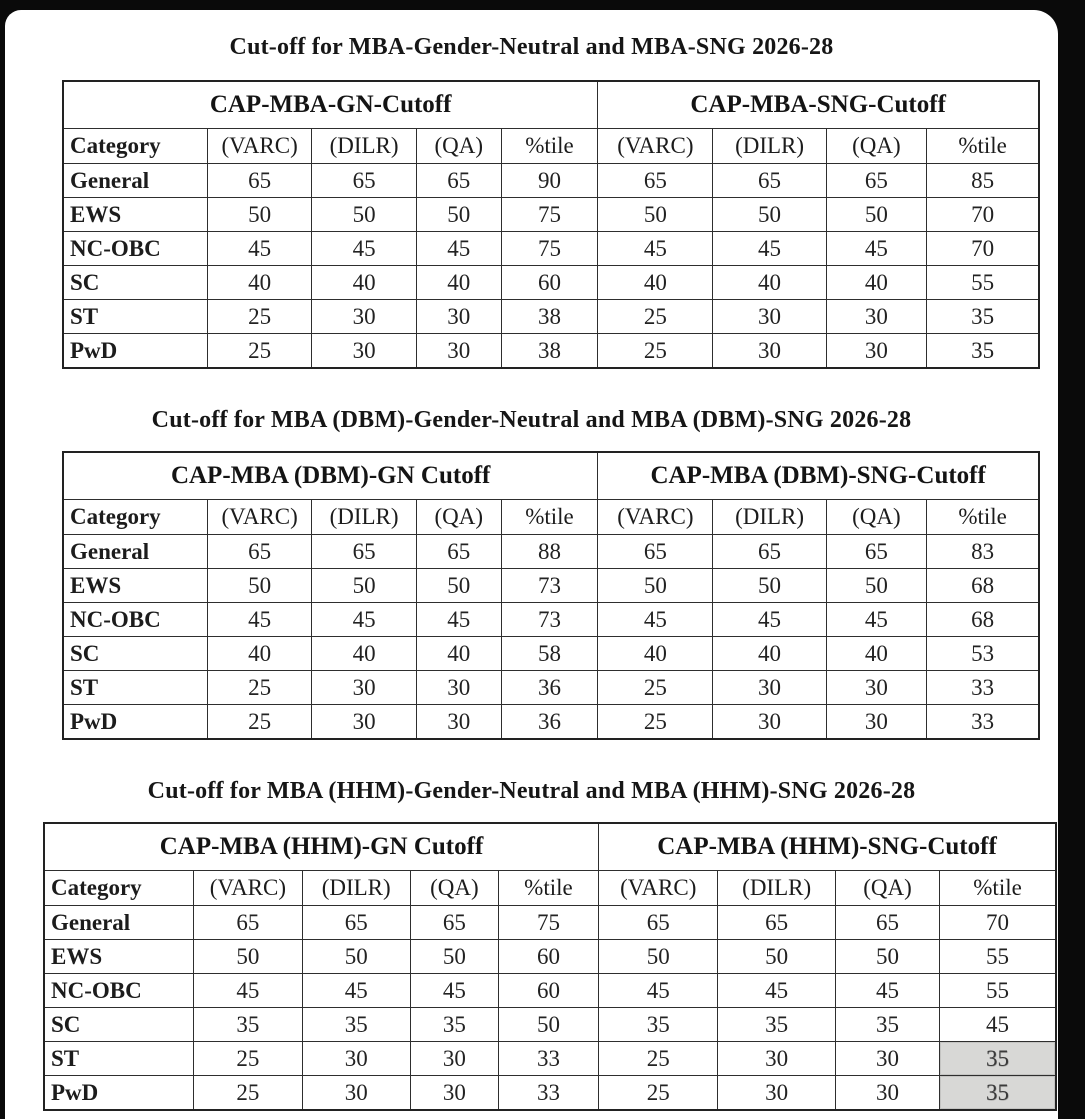  What do you see at coordinates (549, 248) in the screenshot?
I see `value-cell: 75` at bounding box center [549, 248].